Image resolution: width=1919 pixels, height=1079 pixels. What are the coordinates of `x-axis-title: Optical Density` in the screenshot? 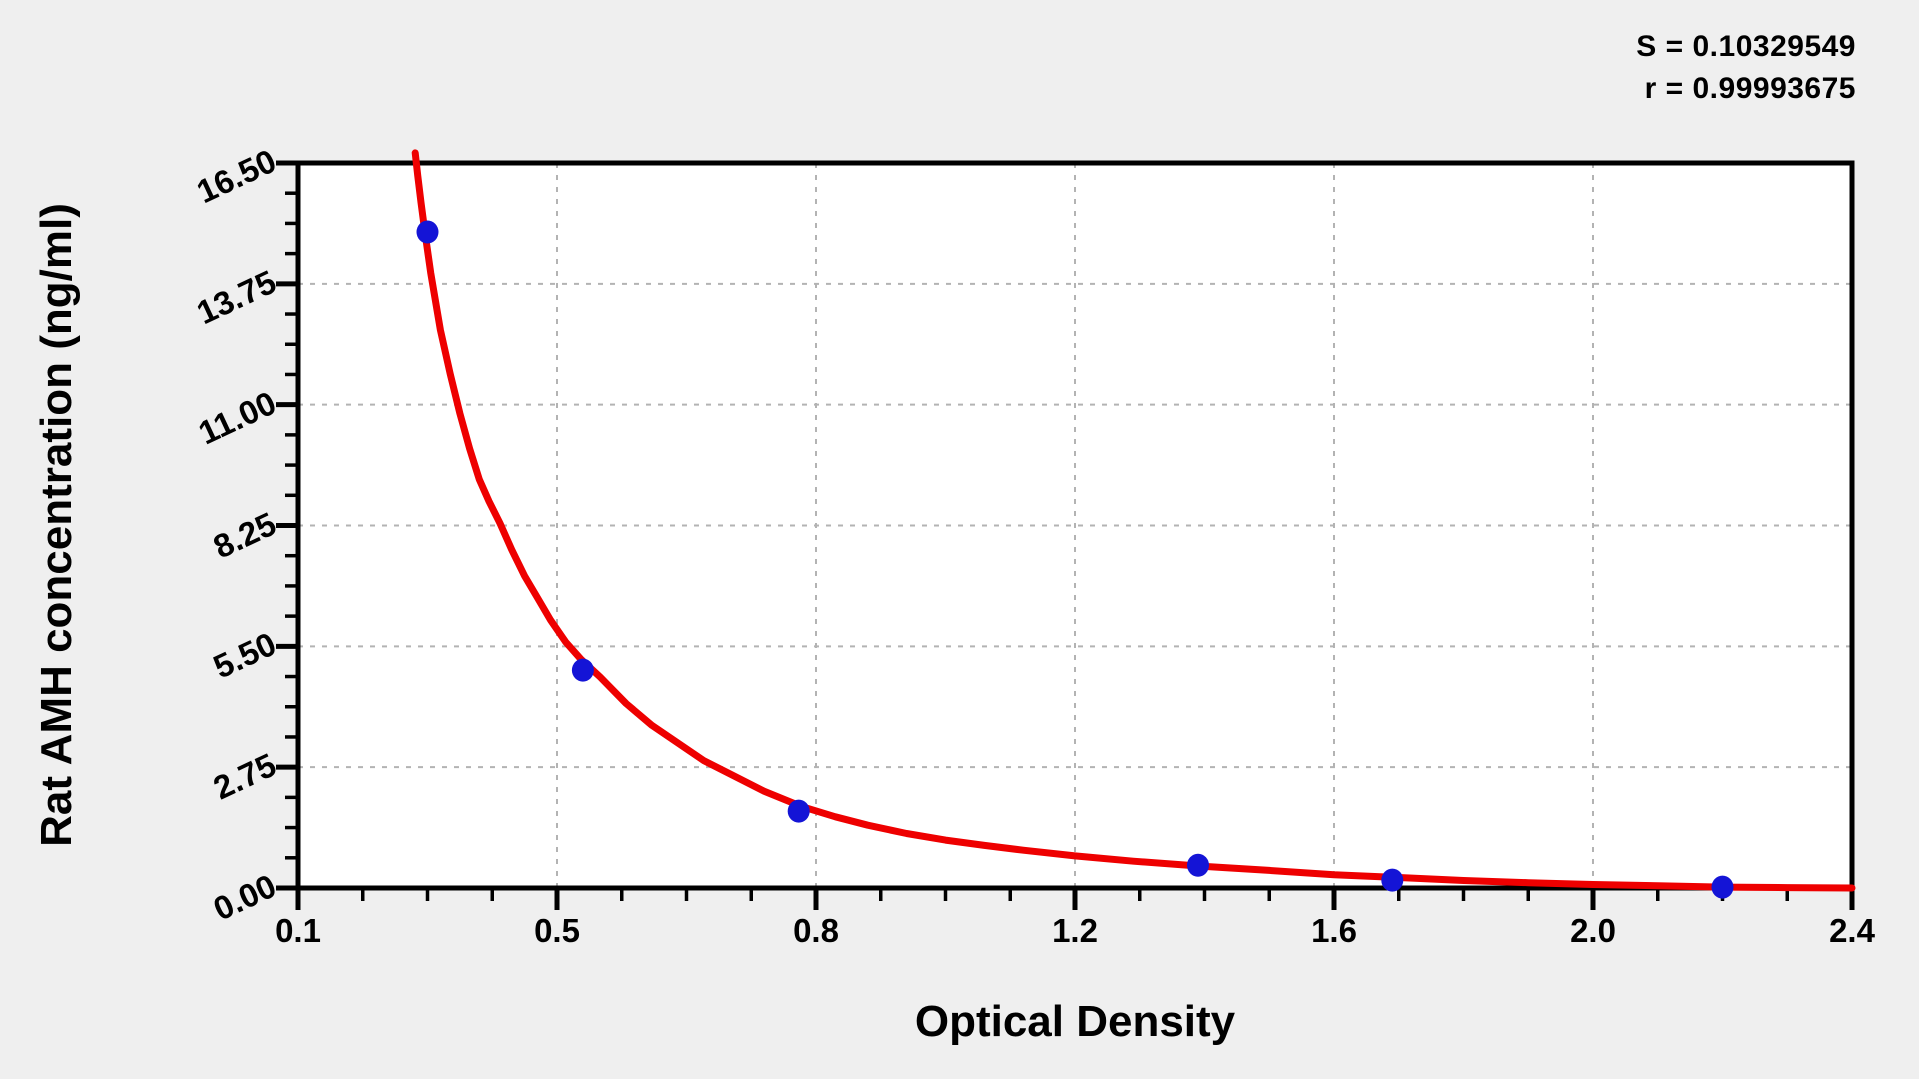 It's located at (1075, 1021).